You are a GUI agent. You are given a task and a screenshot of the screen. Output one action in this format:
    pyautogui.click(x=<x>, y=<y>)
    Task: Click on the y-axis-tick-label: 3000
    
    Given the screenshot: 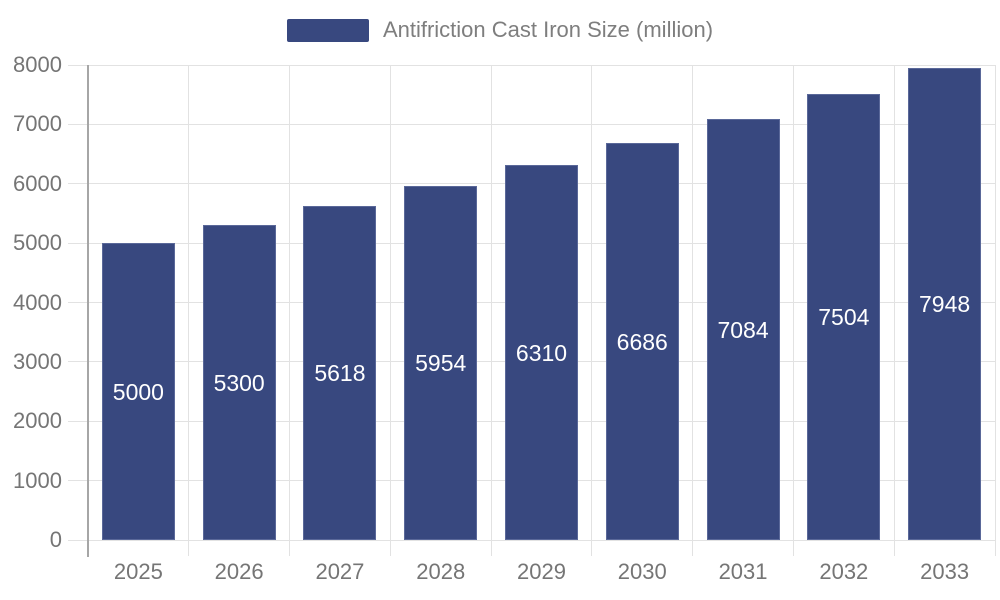 What is the action you would take?
    pyautogui.click(x=37, y=361)
    